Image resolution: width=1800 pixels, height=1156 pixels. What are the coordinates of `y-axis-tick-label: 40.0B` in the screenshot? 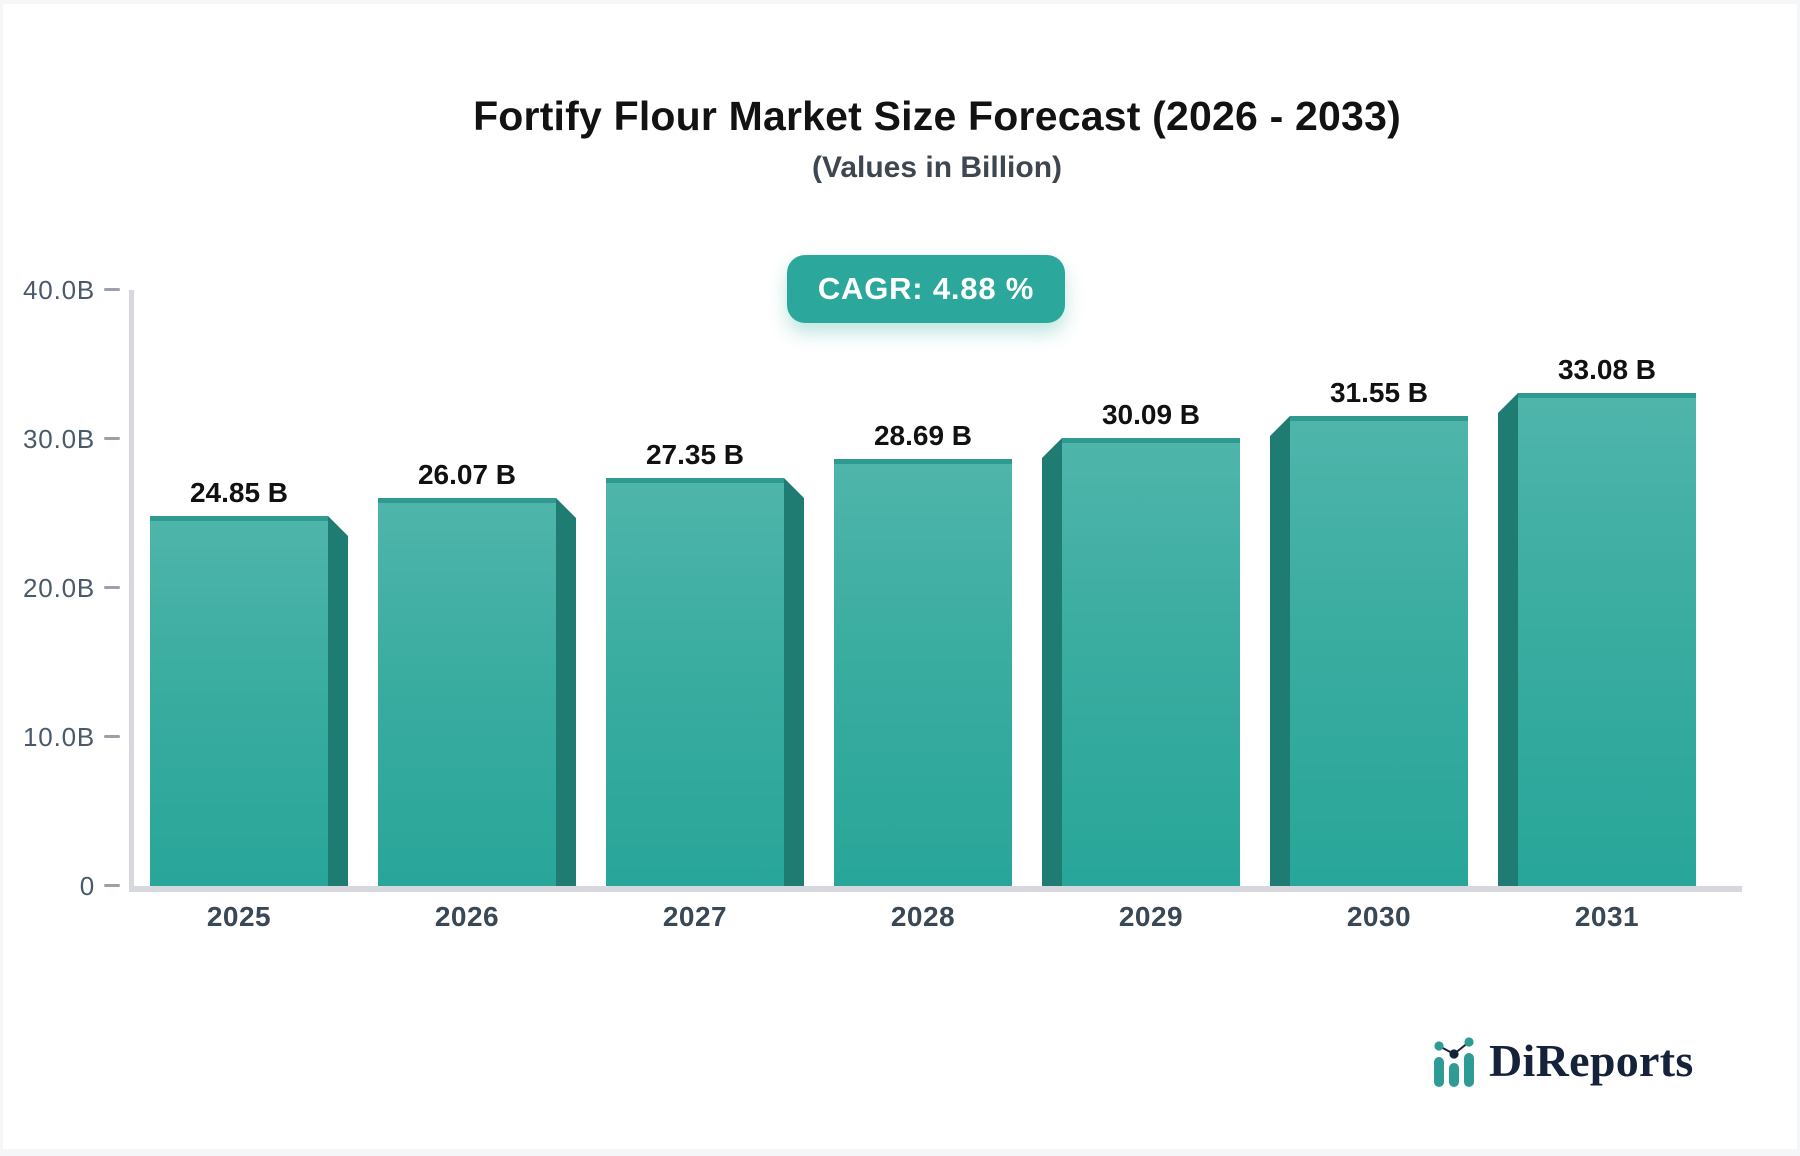 It's located at (59, 290).